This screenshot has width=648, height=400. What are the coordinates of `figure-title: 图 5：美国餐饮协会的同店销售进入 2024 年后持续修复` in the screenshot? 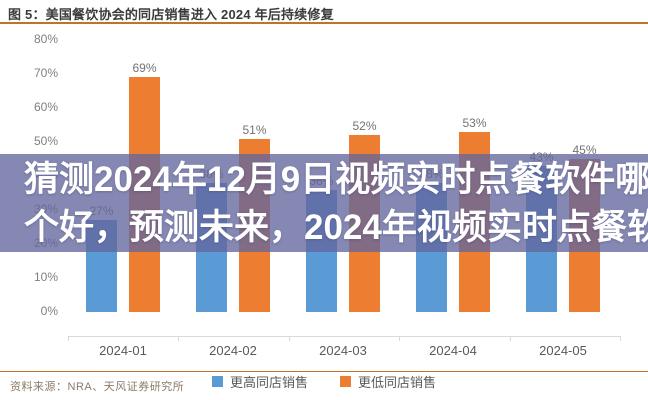 It's located at (171, 14).